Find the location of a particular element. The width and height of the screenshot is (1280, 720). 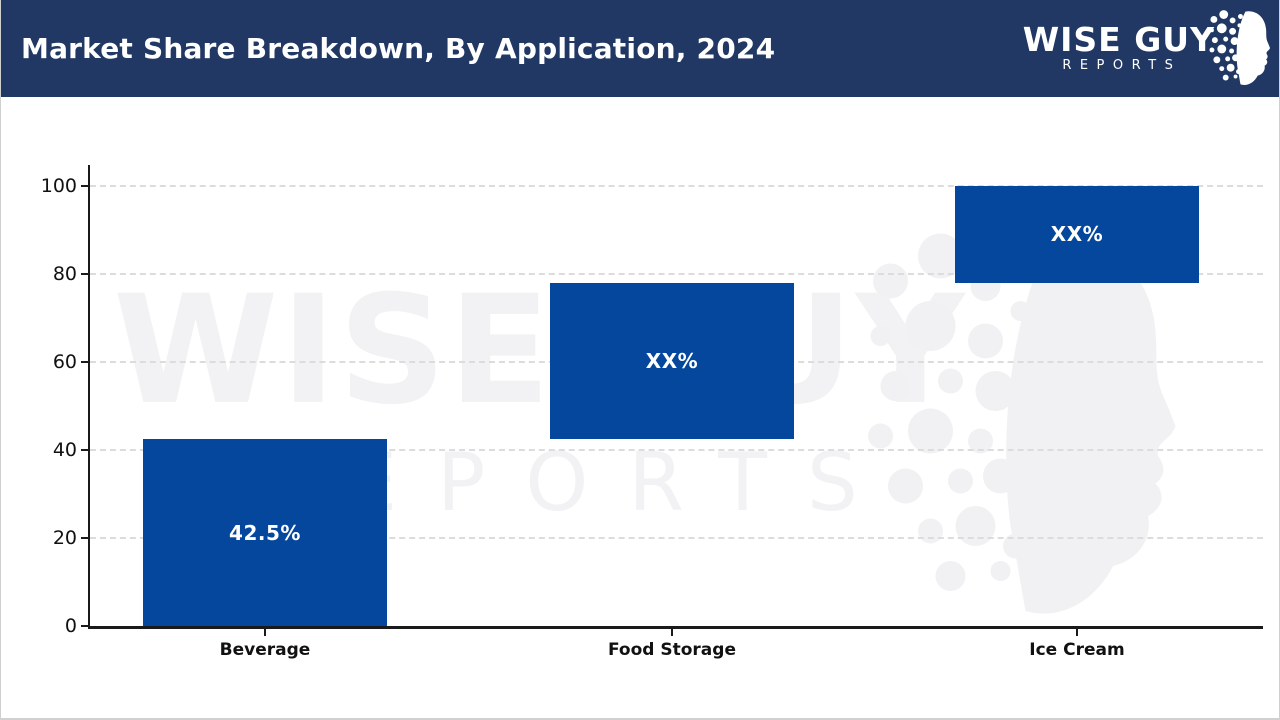

y-tick-label: 0 is located at coordinates (70, 626).